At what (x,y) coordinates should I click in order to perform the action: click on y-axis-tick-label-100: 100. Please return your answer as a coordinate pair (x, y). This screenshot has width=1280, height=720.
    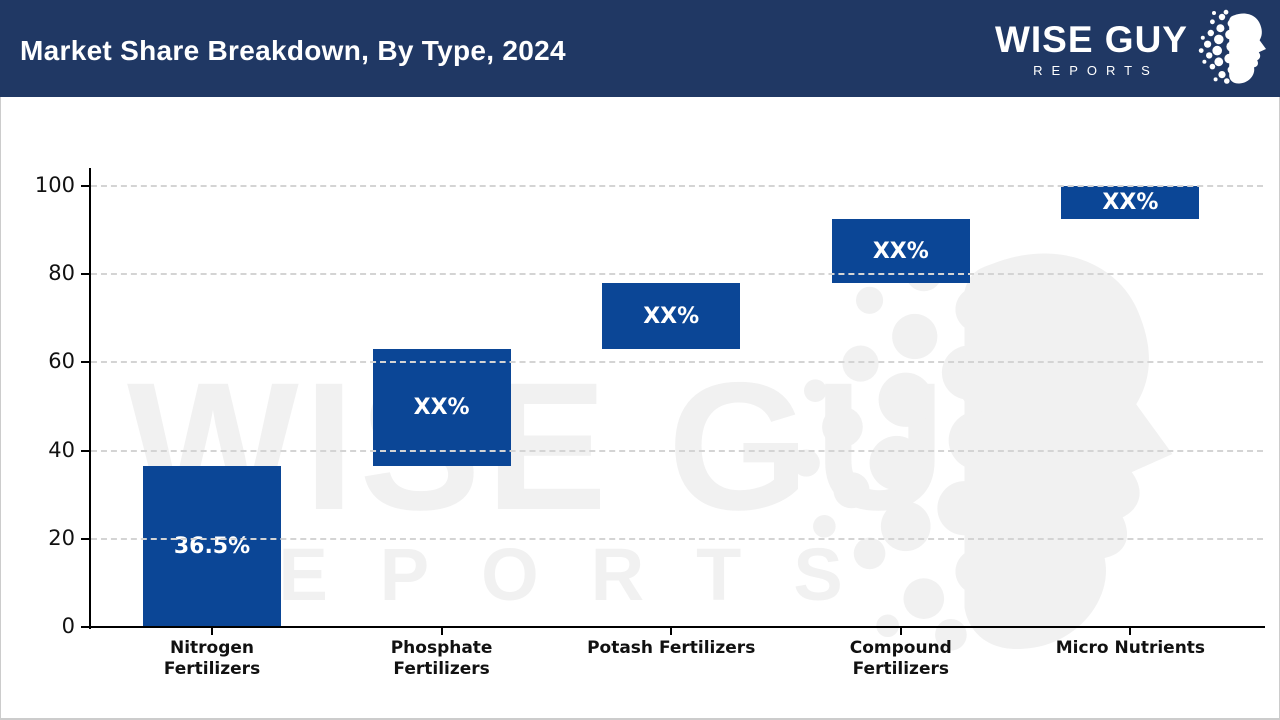
    Looking at the image, I should click on (54, 185).